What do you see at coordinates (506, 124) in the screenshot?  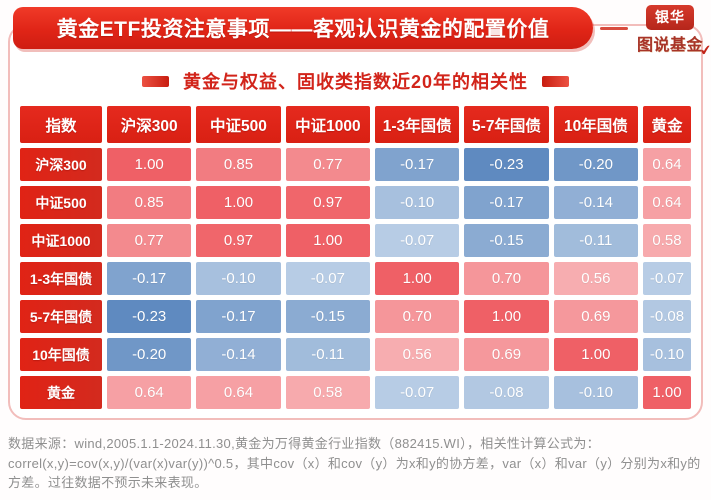 I see `column-header: 5-7年国债` at bounding box center [506, 124].